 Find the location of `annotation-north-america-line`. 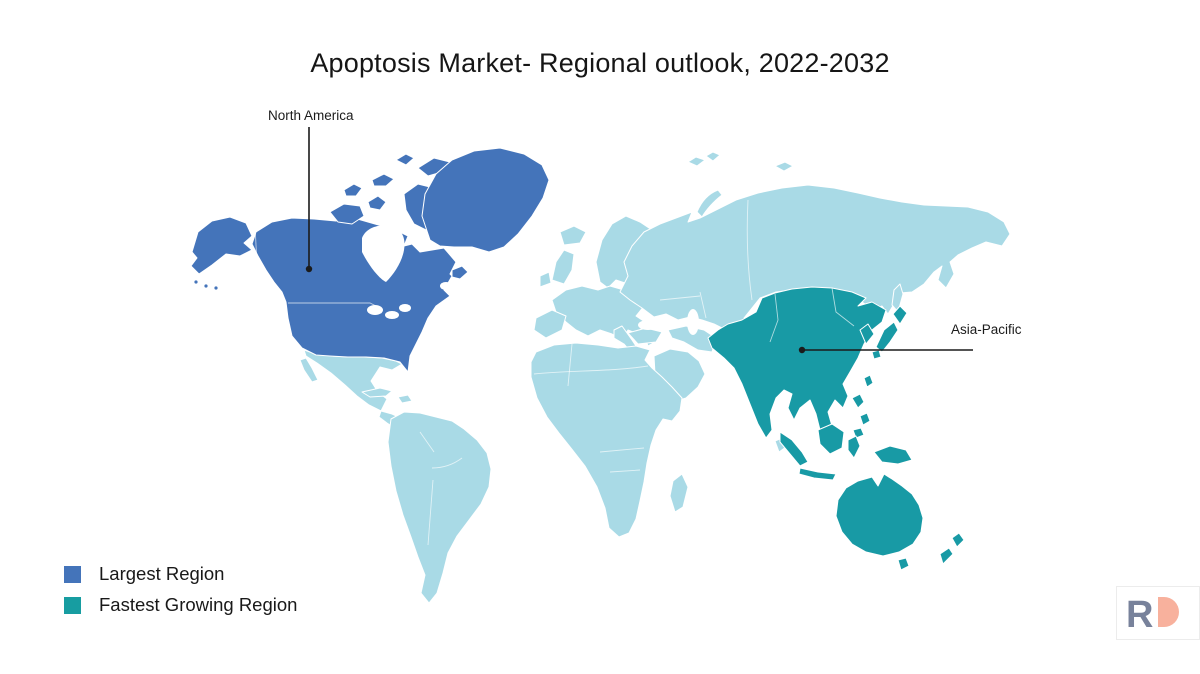

annotation-north-america-line is located at coordinates (309, 200).